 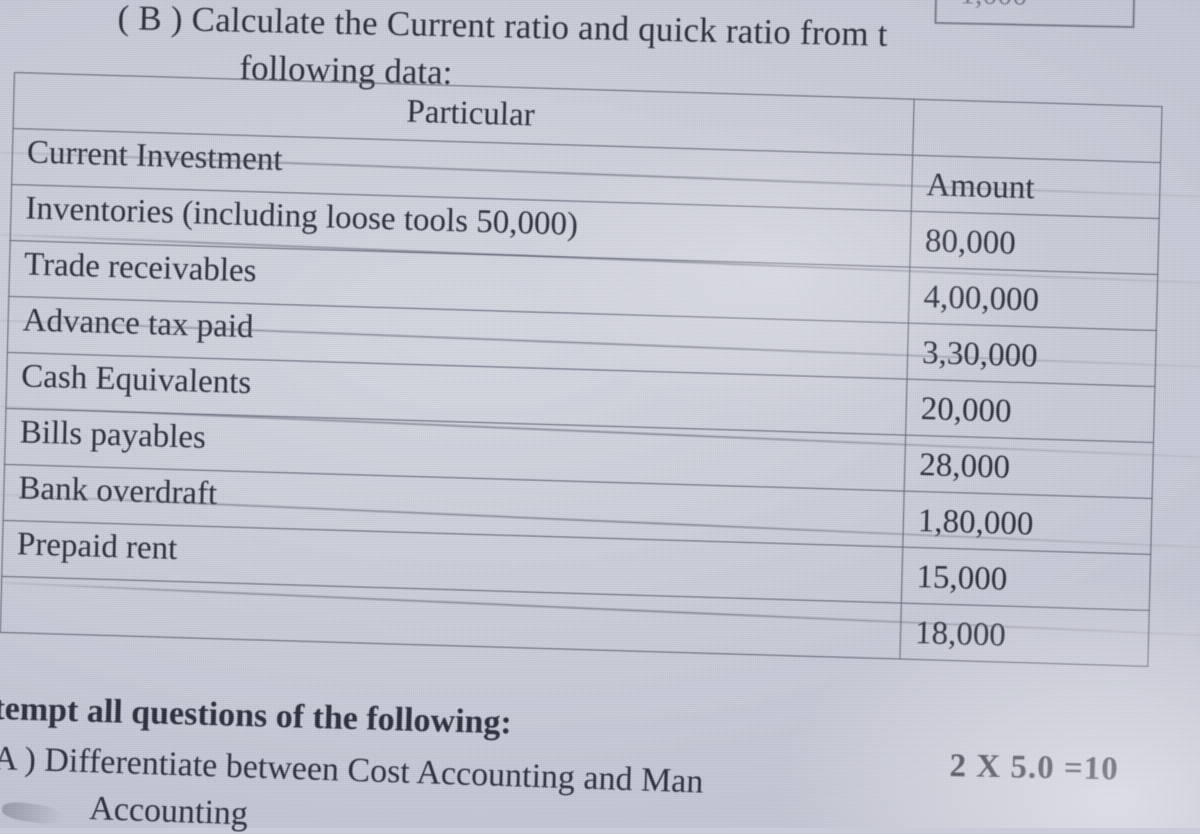 What do you see at coordinates (1030, 411) in the screenshot?
I see `cell-amount: 20,000` at bounding box center [1030, 411].